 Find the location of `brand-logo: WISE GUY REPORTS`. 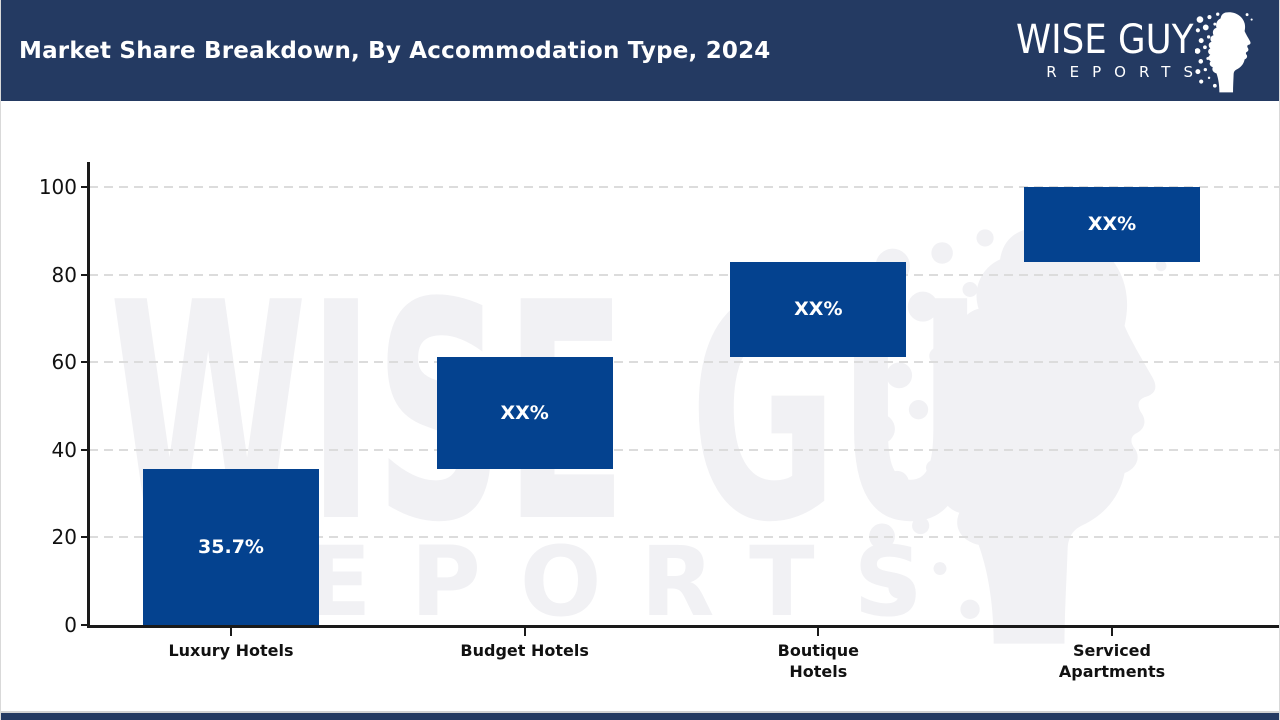

brand-logo: WISE GUY REPORTS is located at coordinates (1125, 51).